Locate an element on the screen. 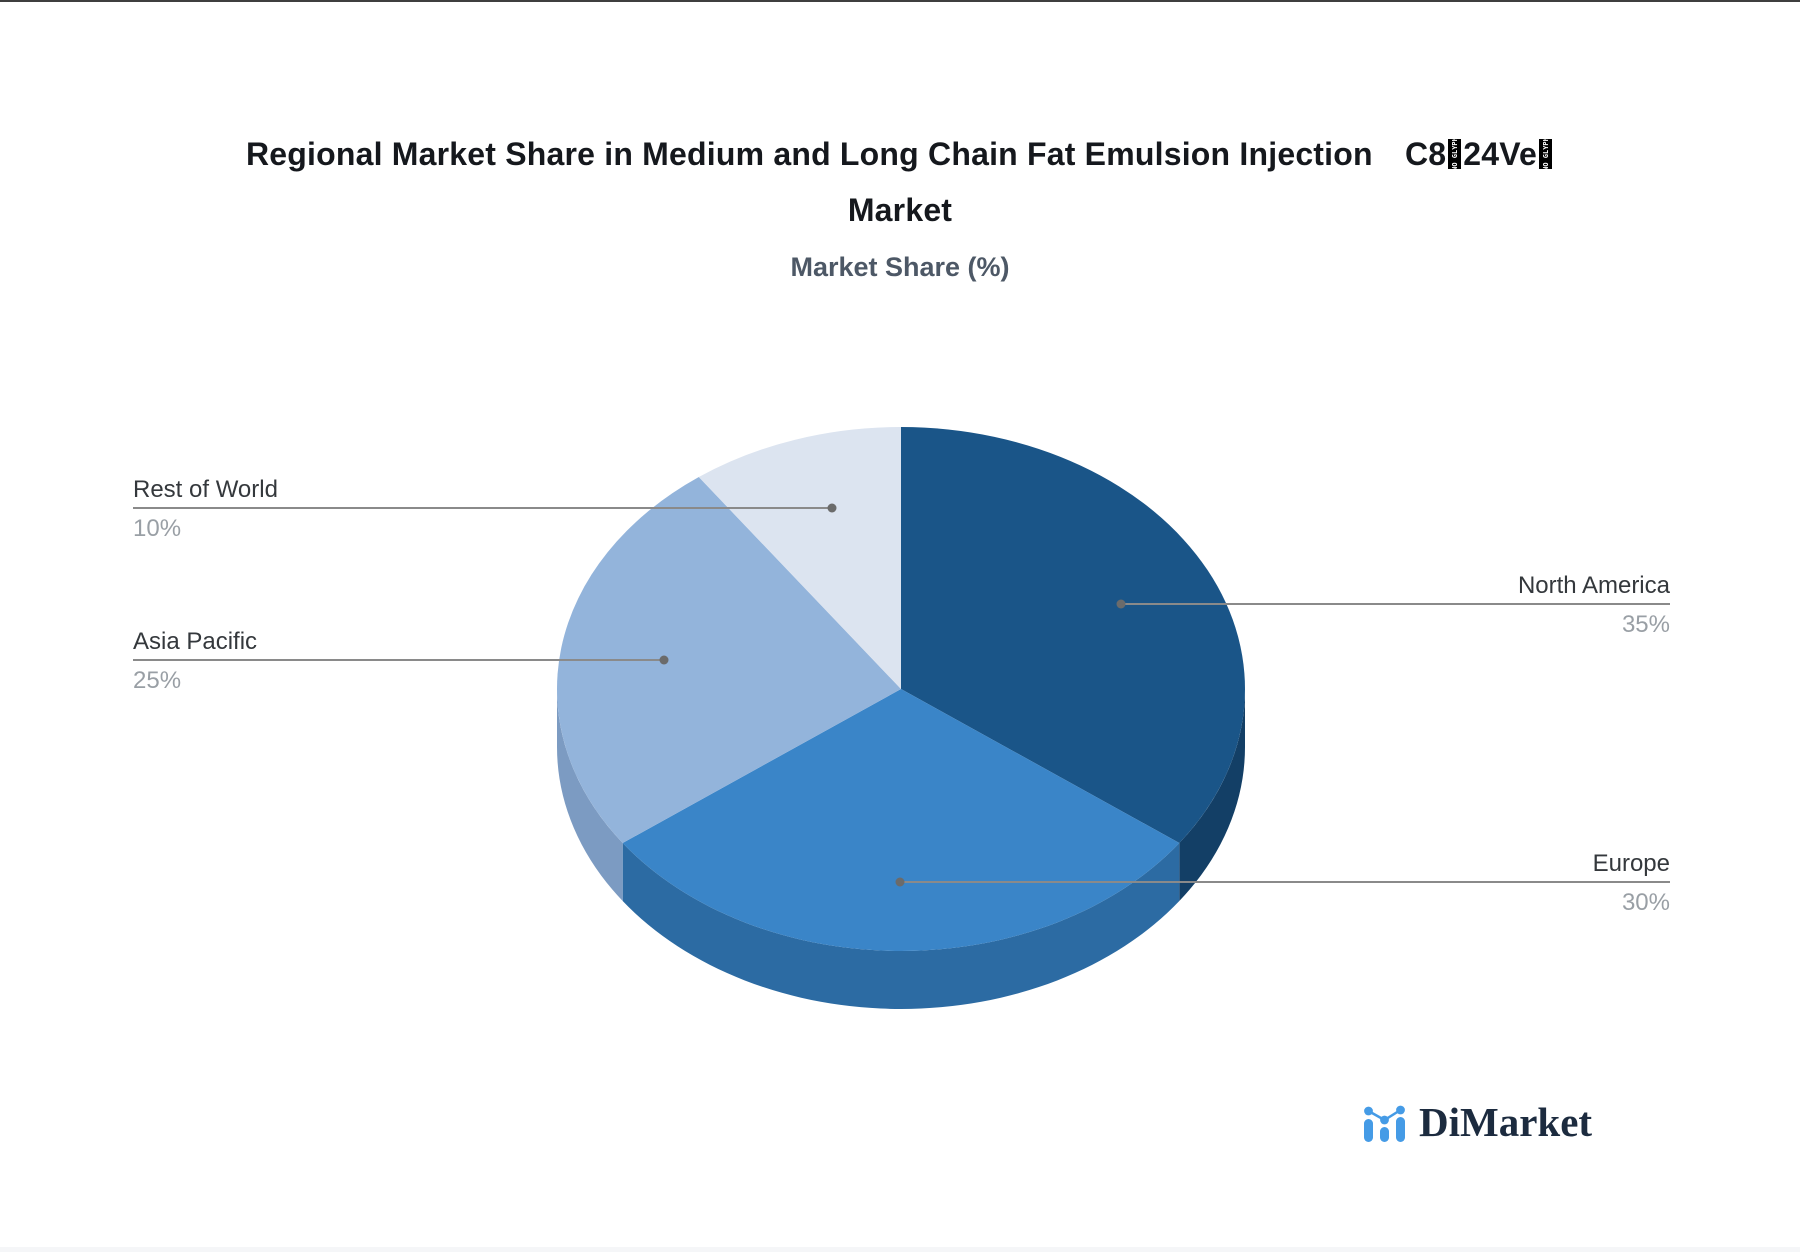 The image size is (1800, 1252). pie-slice-asia-pacific is located at coordinates (729, 660).